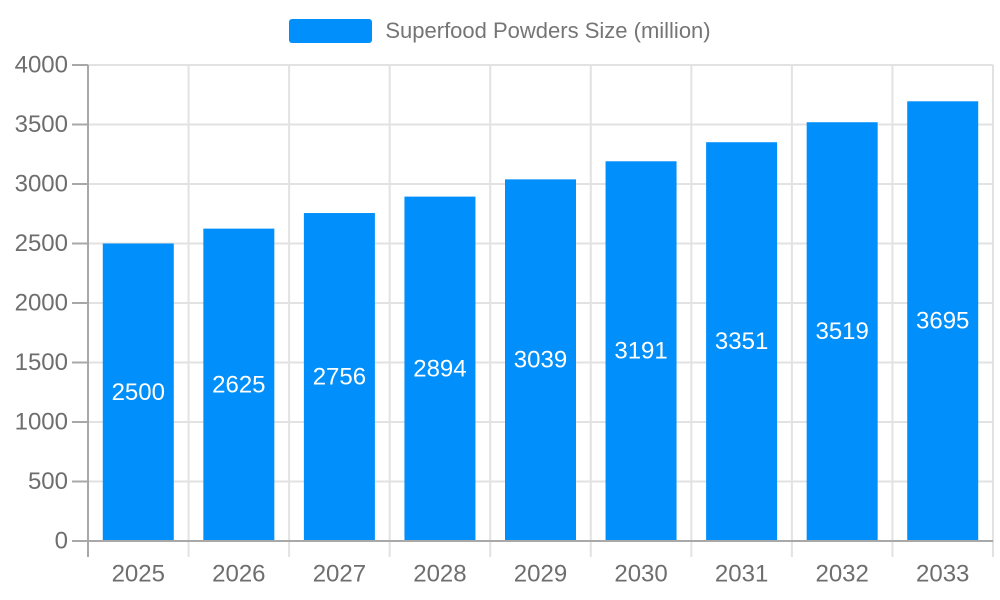 The height and width of the screenshot is (600, 1000). I want to click on x-axis-label: 2027, so click(339, 574).